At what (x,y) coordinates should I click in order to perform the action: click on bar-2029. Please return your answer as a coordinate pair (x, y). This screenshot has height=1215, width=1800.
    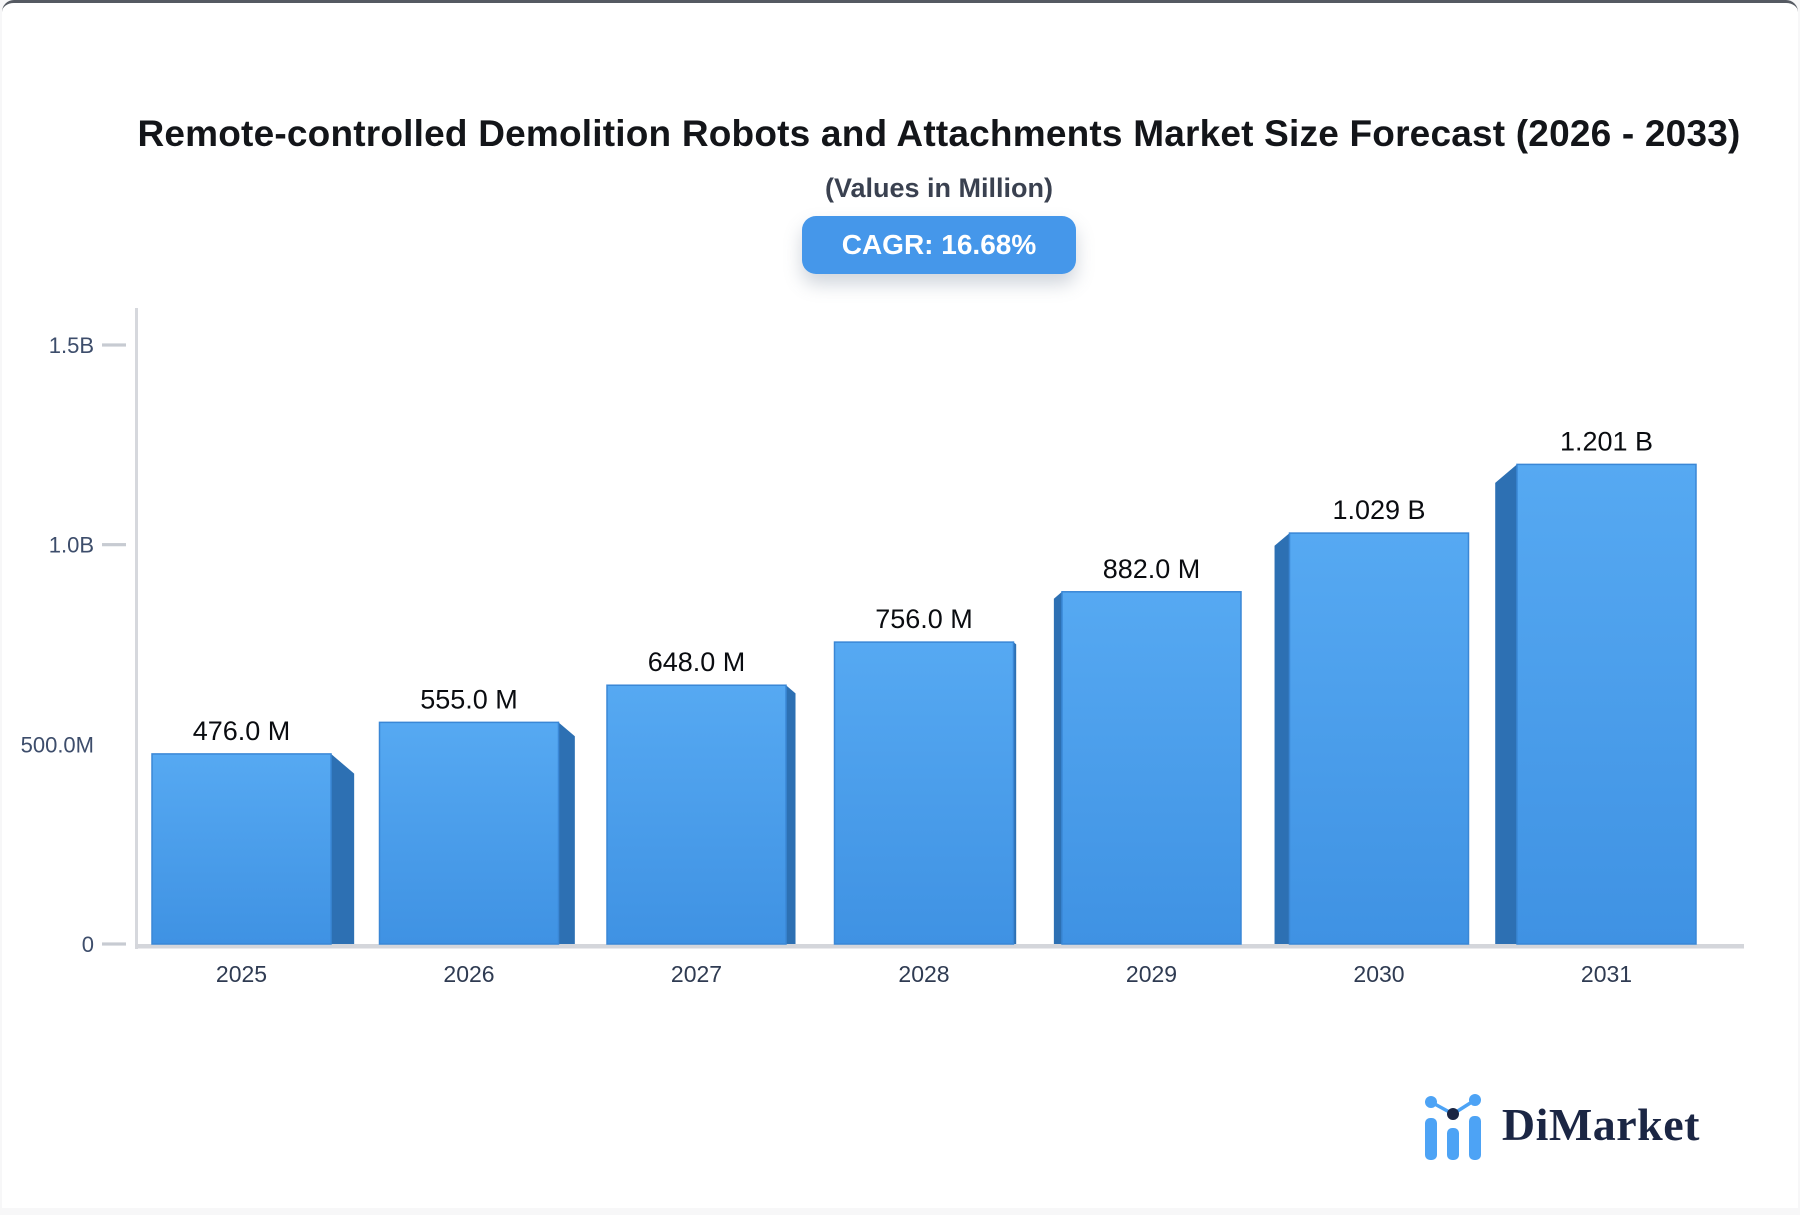
    Looking at the image, I should click on (1151, 768).